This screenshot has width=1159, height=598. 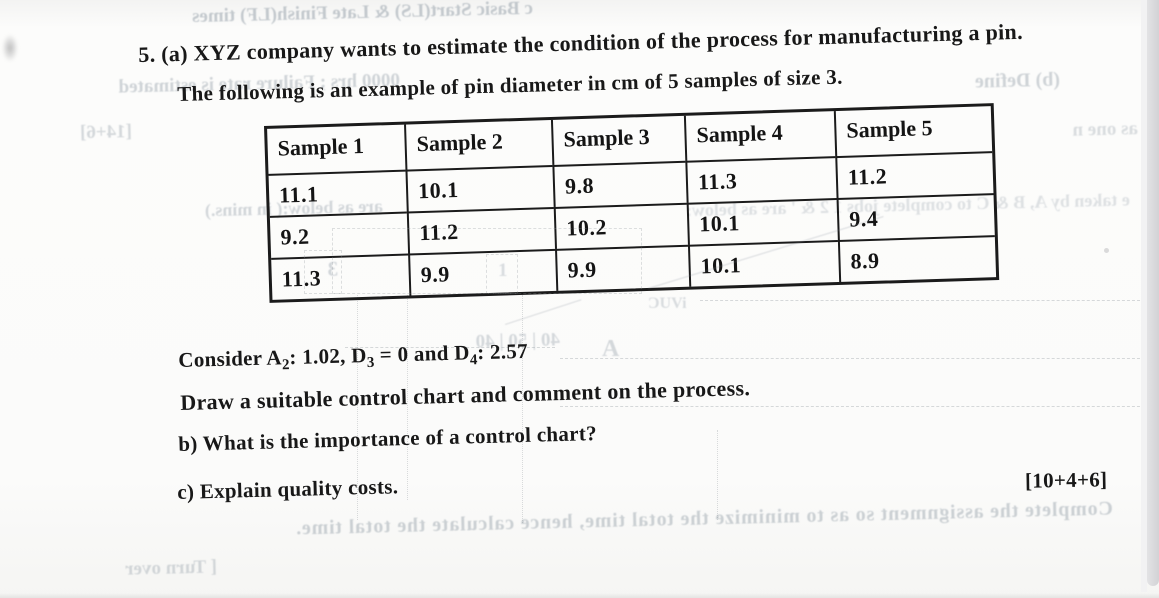 I want to click on table-header-cell: Sample 1, so click(x=321, y=146).